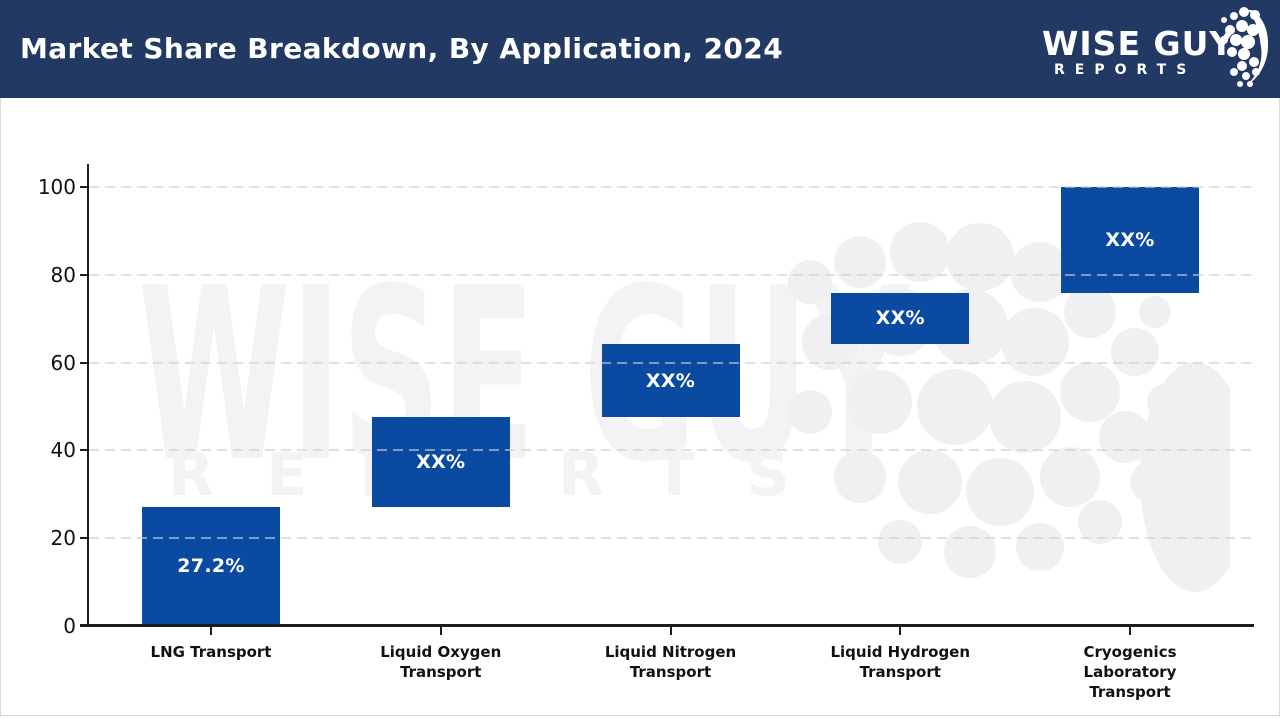 Image resolution: width=1280 pixels, height=720 pixels. Describe the element at coordinates (63, 450) in the screenshot. I see `y-tick-label: 40` at that location.